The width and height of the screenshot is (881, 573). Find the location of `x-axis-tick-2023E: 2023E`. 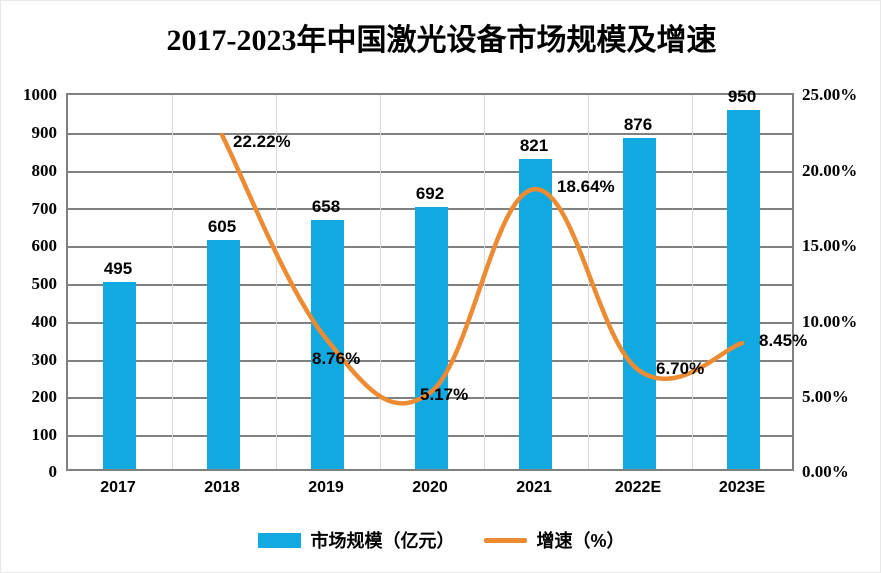

x-axis-tick-2023E: 2023E is located at coordinates (742, 487).